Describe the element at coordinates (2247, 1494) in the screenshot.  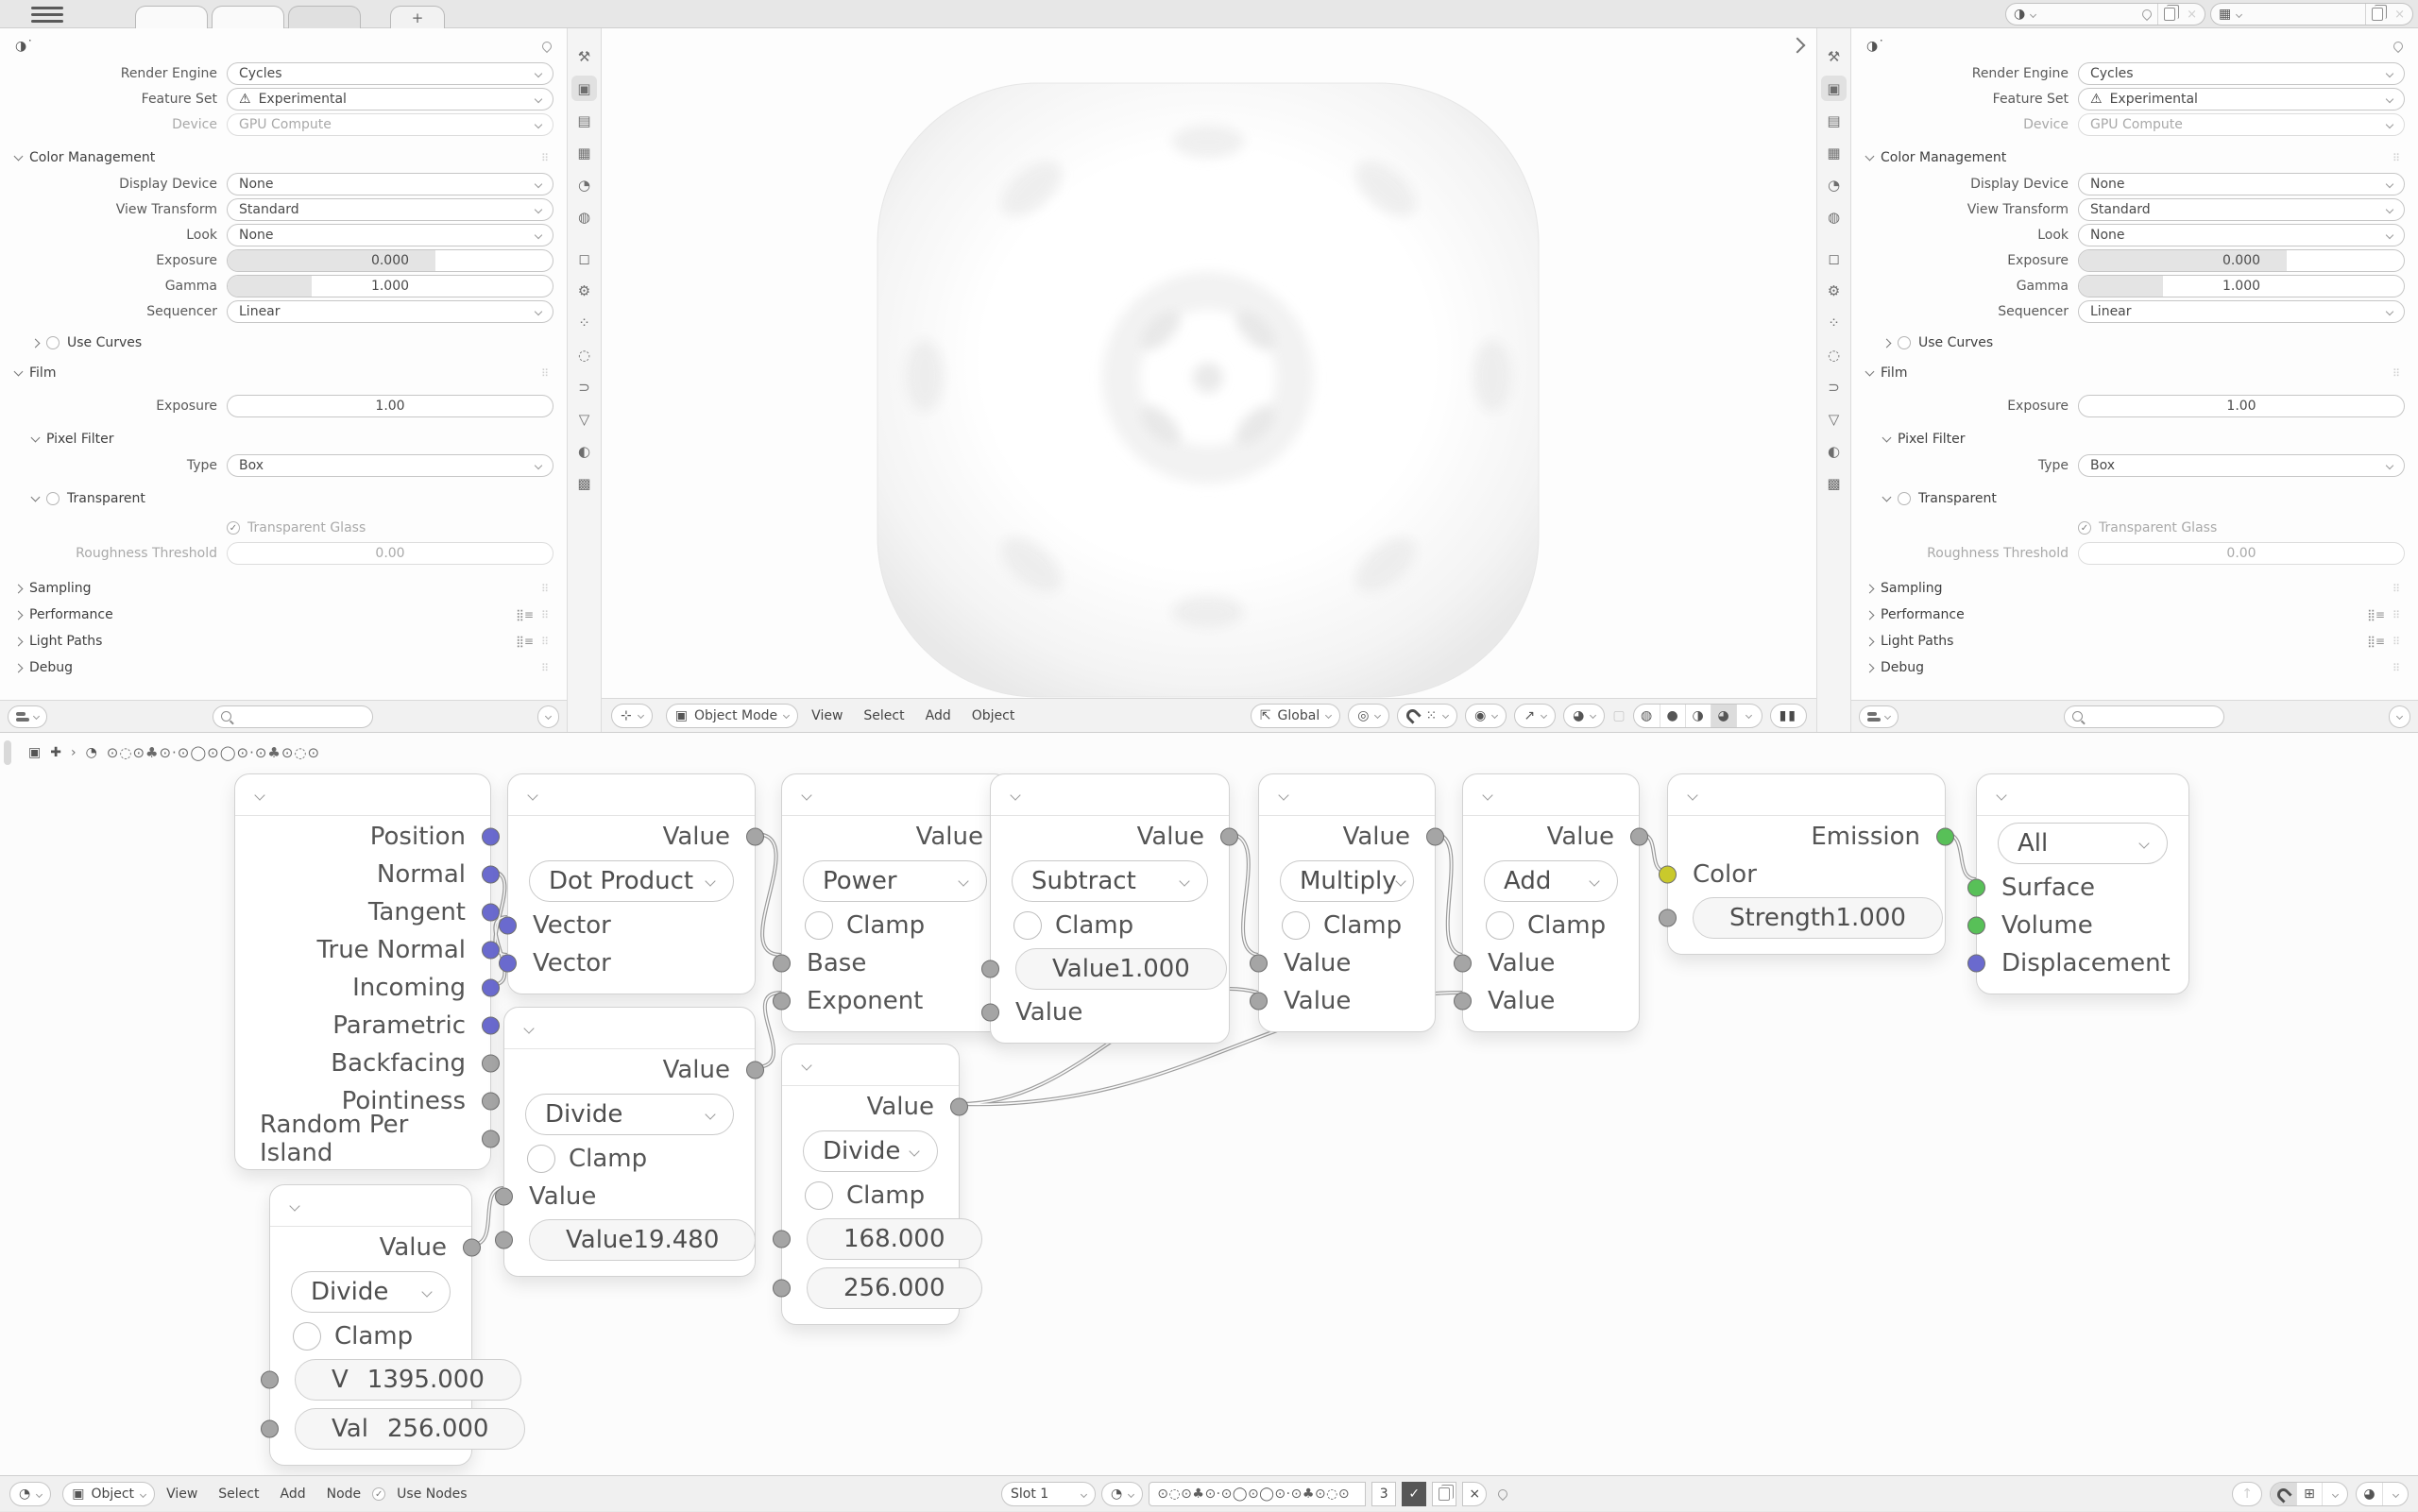
I see `go-to-parent-button: ↑` at that location.